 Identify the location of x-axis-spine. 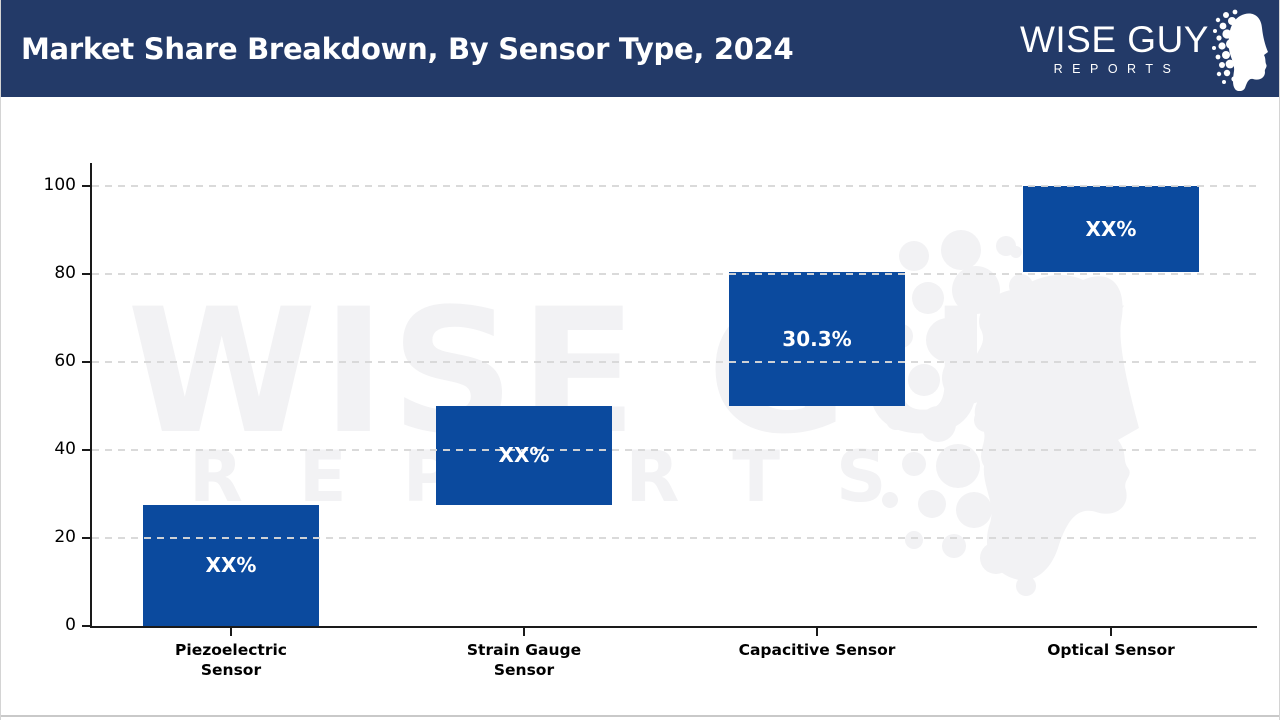
(673, 627).